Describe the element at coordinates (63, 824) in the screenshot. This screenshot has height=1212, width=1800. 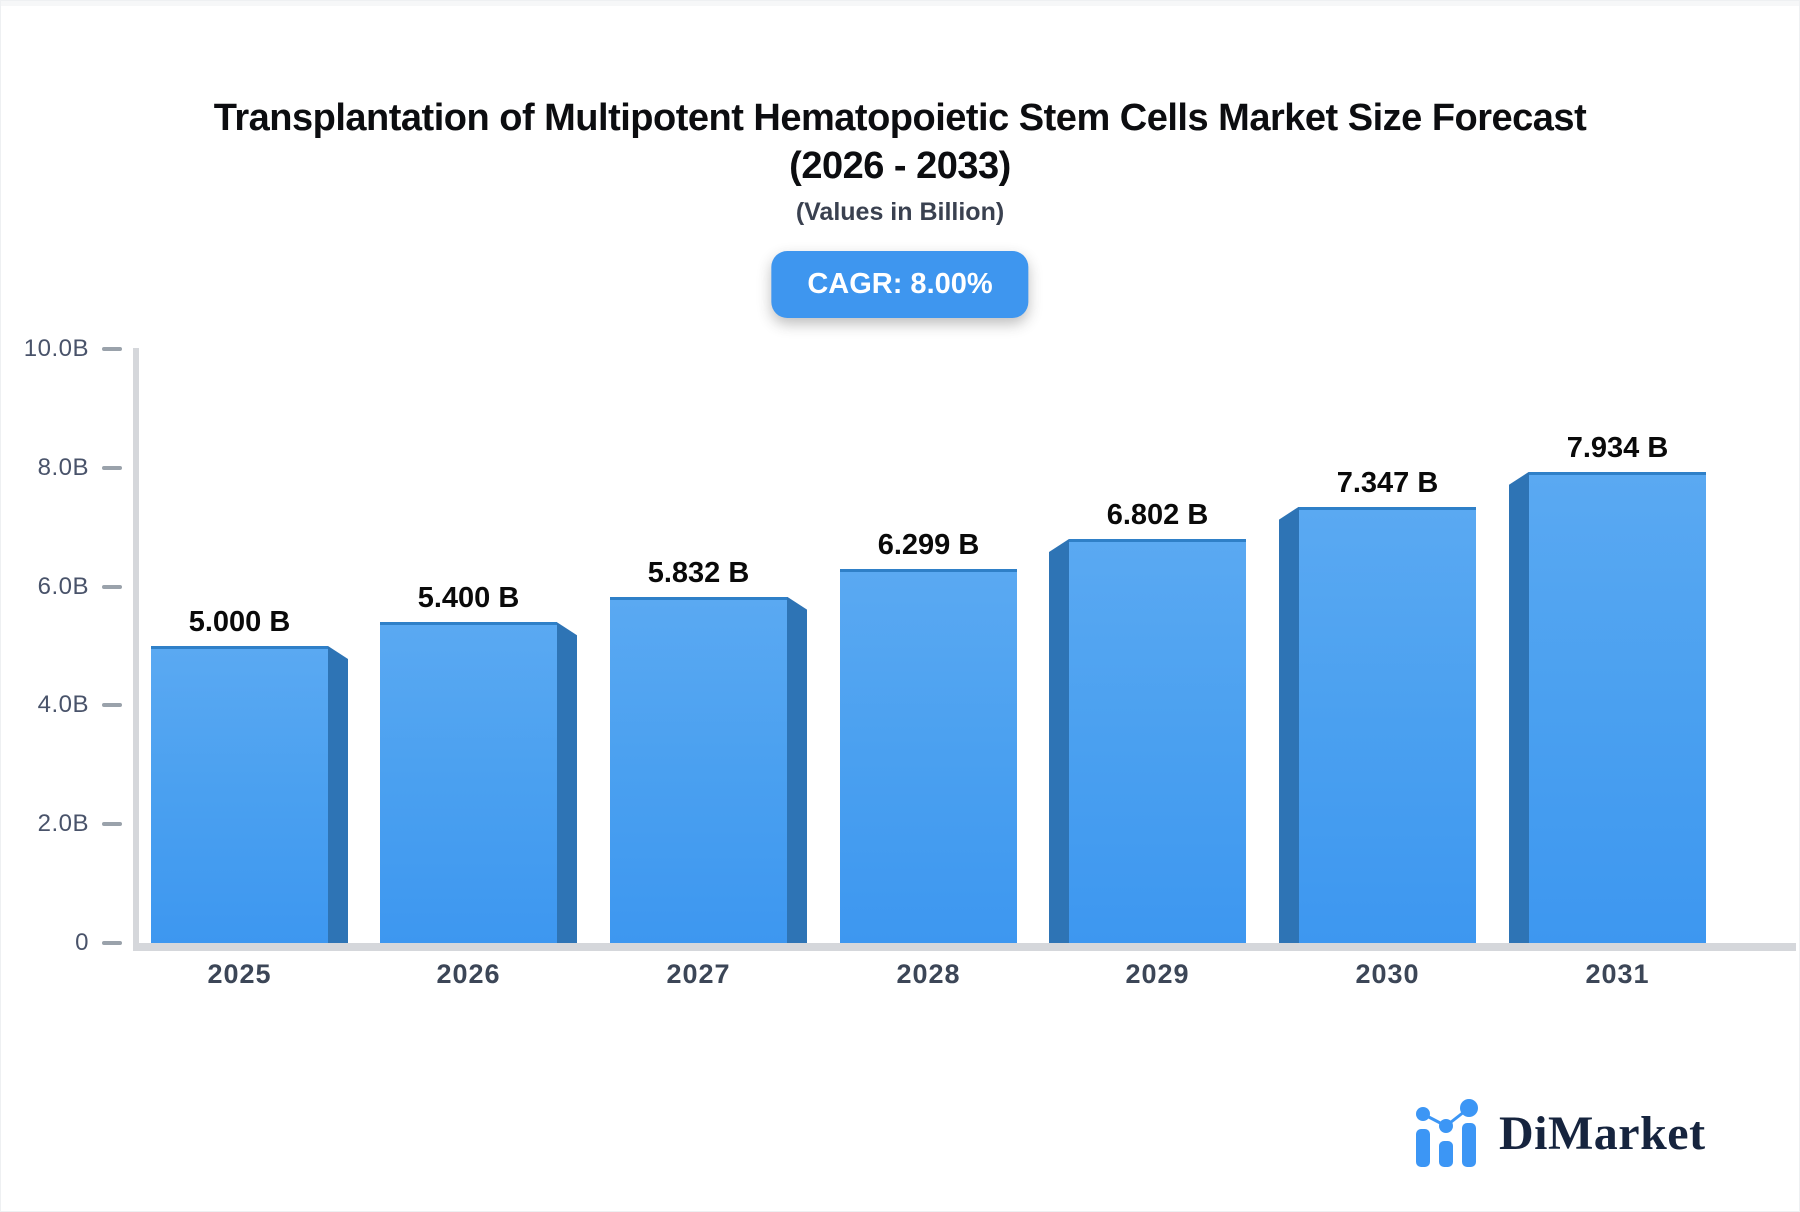
I see `y-tick-label: 2.0B` at that location.